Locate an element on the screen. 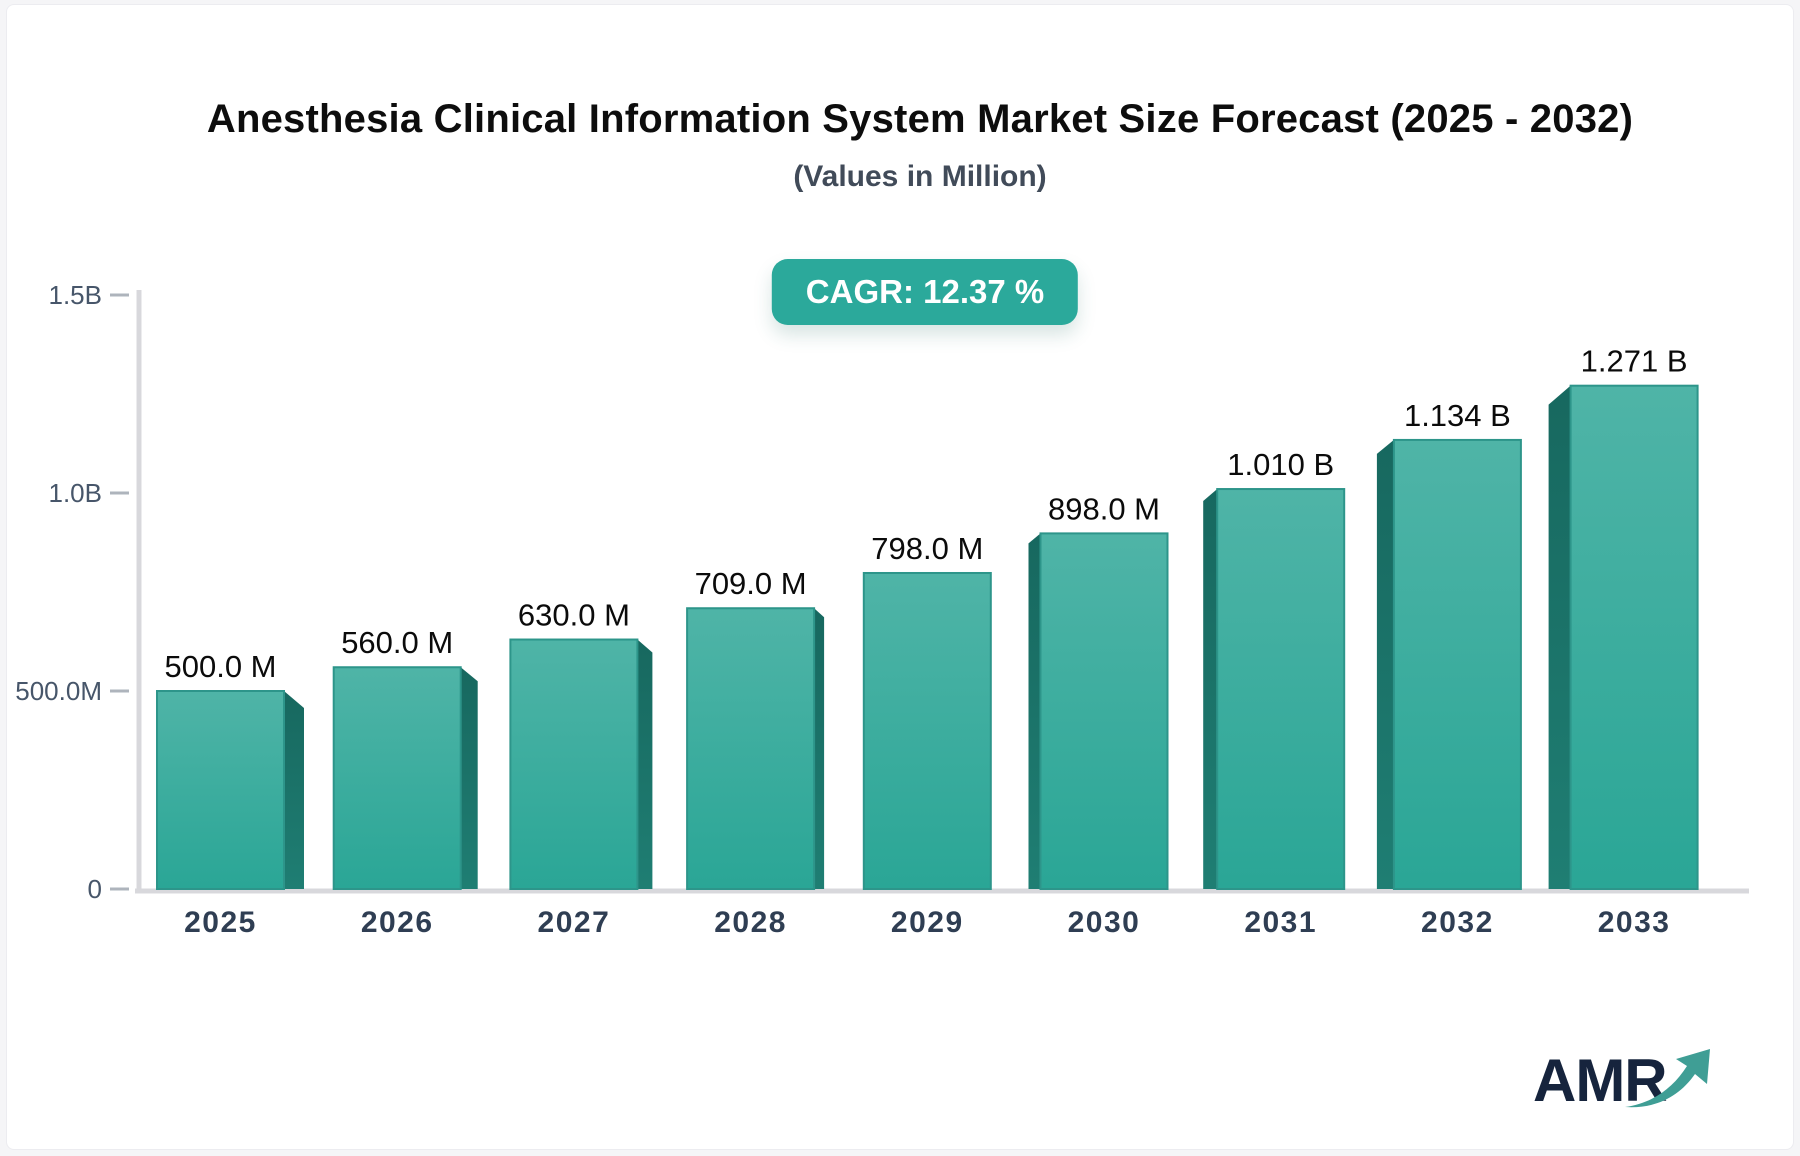  bar-value-label-2028: 709.0 M is located at coordinates (751, 583).